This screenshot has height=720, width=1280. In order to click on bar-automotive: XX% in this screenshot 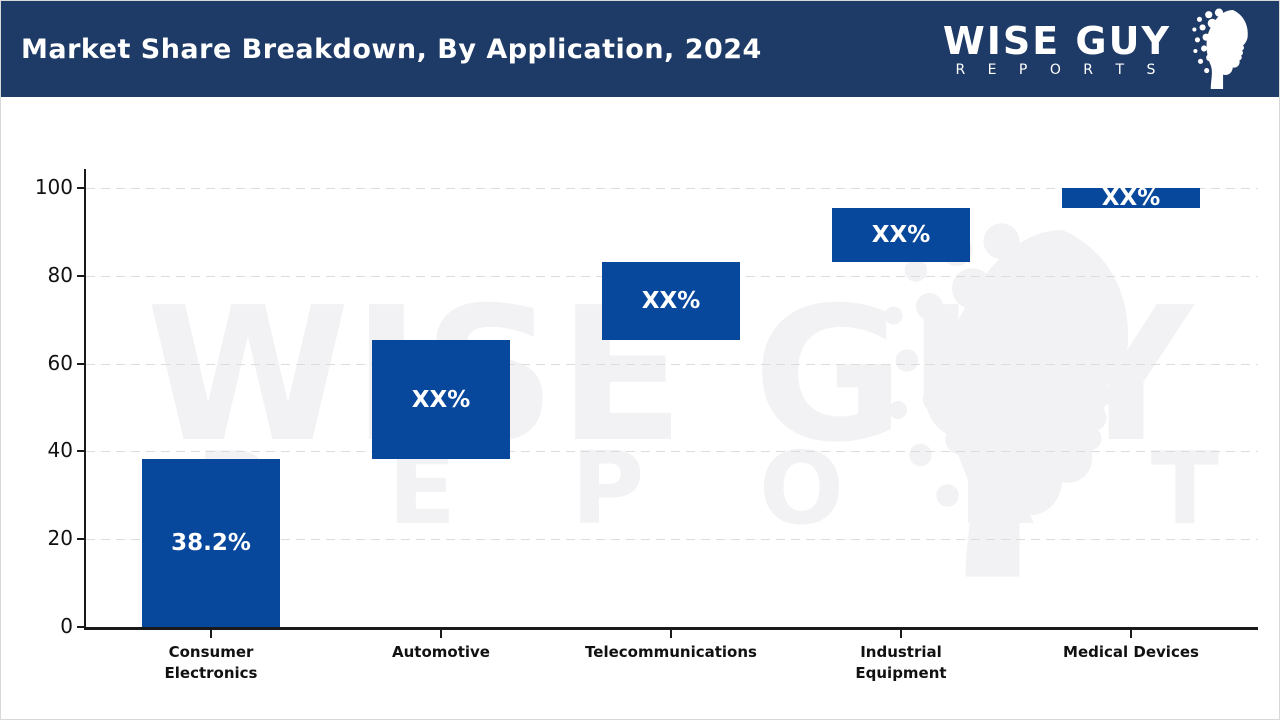, I will do `click(441, 399)`.